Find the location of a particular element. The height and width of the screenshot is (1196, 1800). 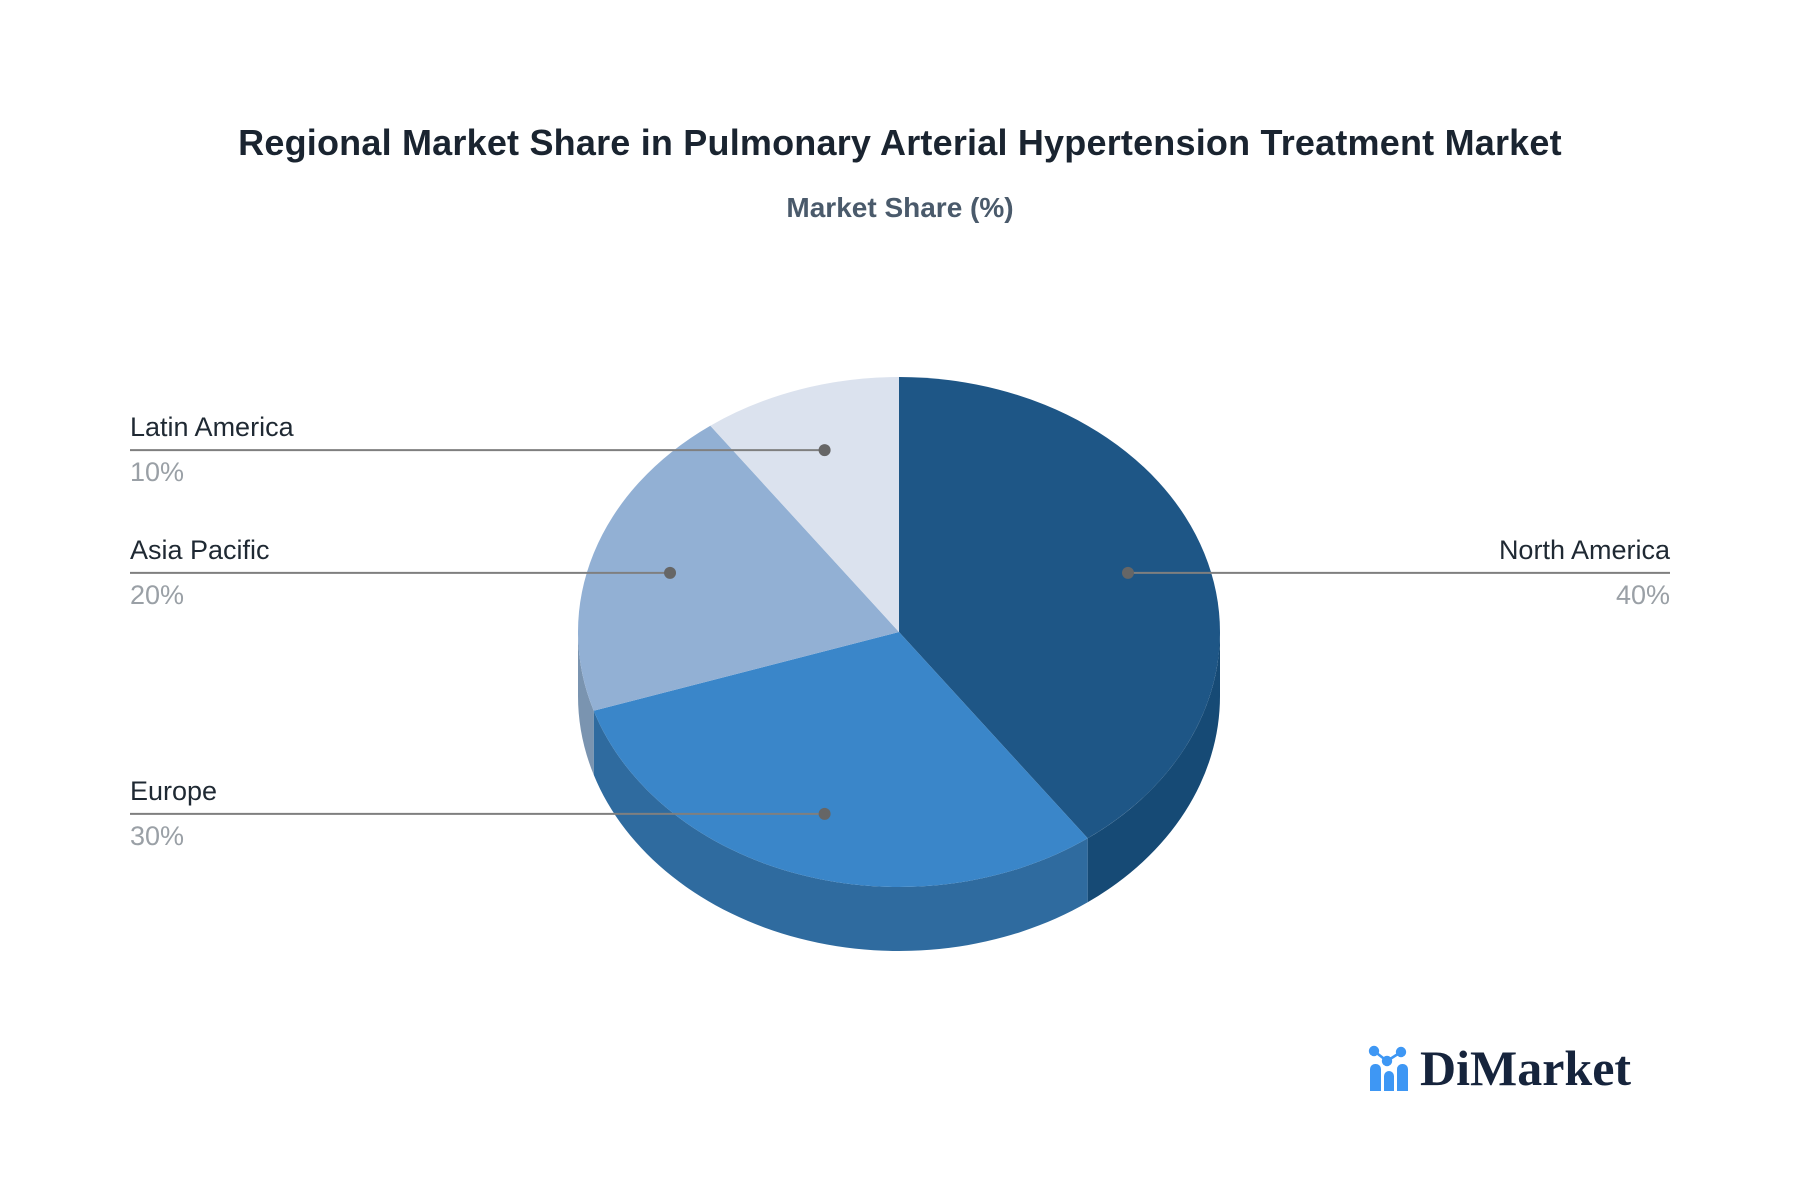

pie-slice-latin-america is located at coordinates (804, 504).